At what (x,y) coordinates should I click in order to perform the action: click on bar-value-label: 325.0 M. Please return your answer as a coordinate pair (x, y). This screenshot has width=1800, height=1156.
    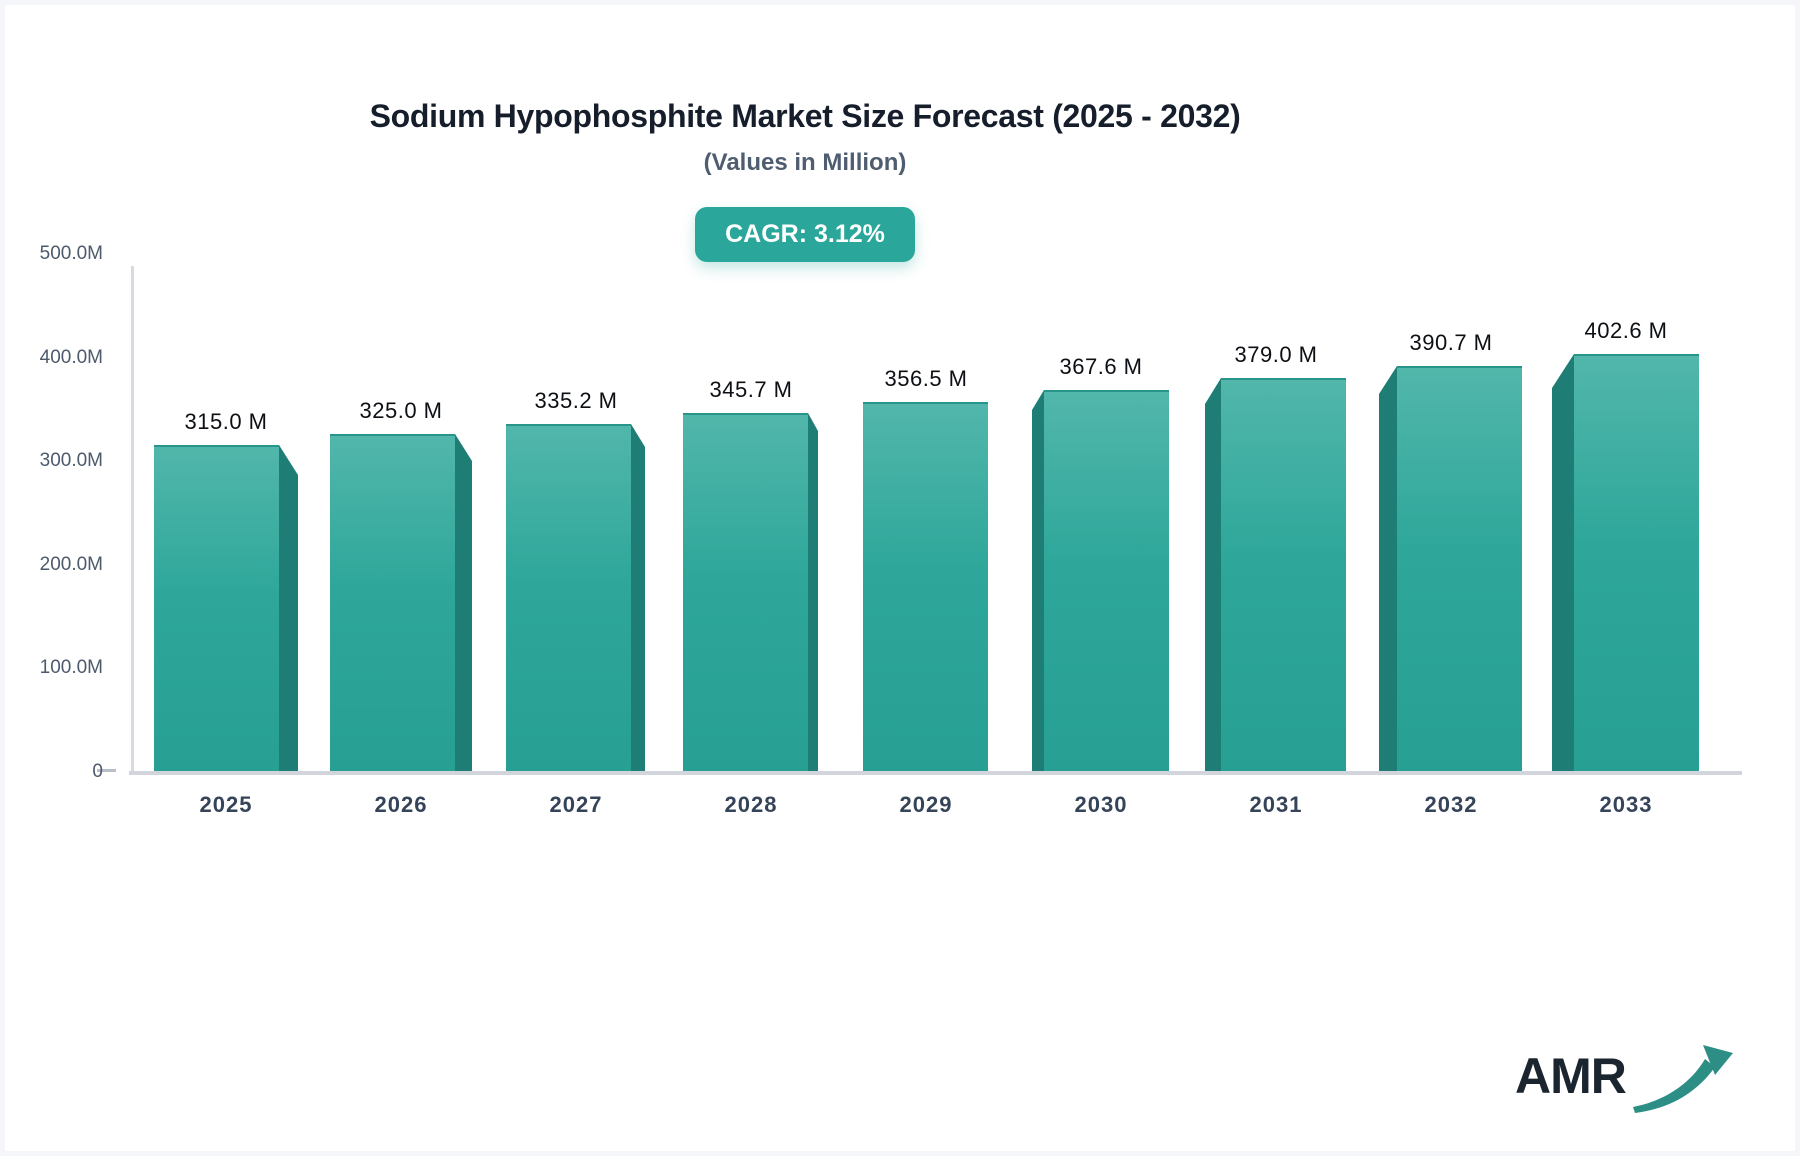
    Looking at the image, I should click on (401, 410).